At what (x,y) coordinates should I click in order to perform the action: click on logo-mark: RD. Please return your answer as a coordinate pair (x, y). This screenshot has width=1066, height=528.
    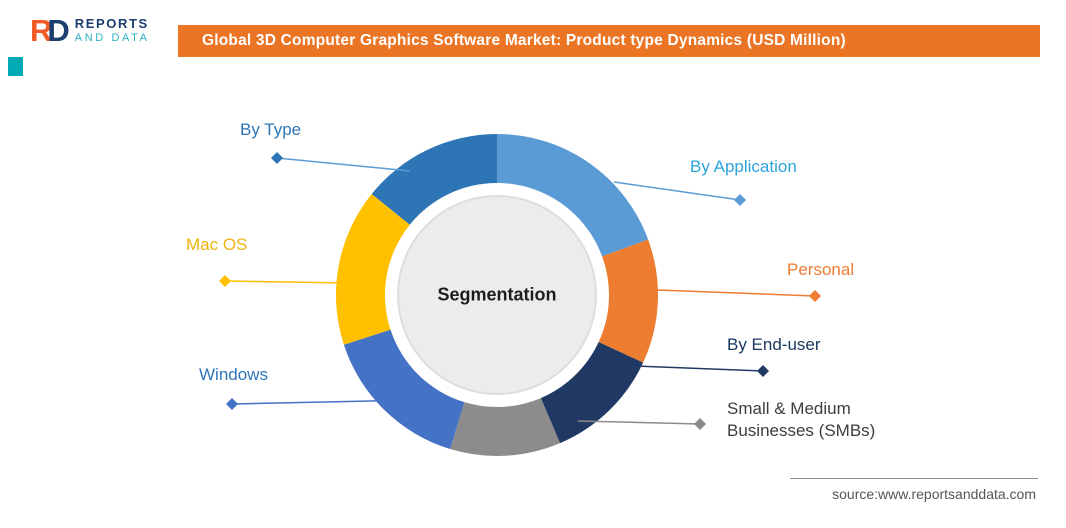
    Looking at the image, I should click on (52, 30).